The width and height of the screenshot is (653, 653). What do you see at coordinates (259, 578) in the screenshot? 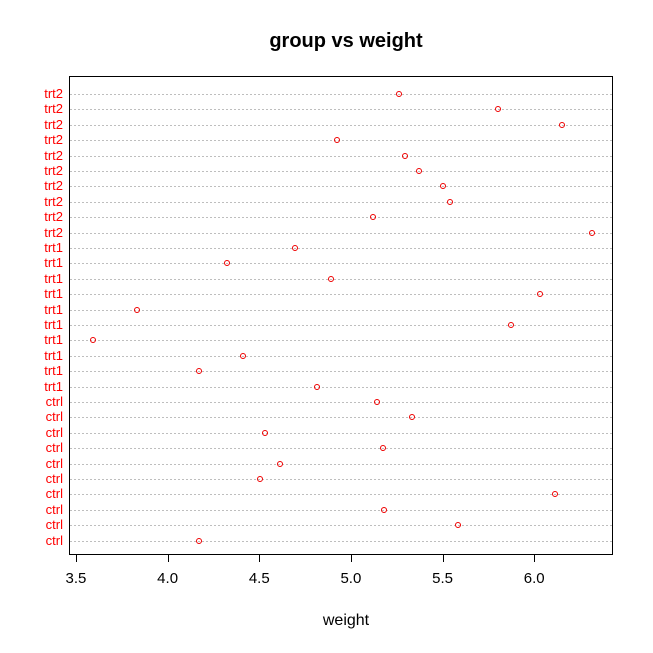
I see `x-tick-label: 4.5` at bounding box center [259, 578].